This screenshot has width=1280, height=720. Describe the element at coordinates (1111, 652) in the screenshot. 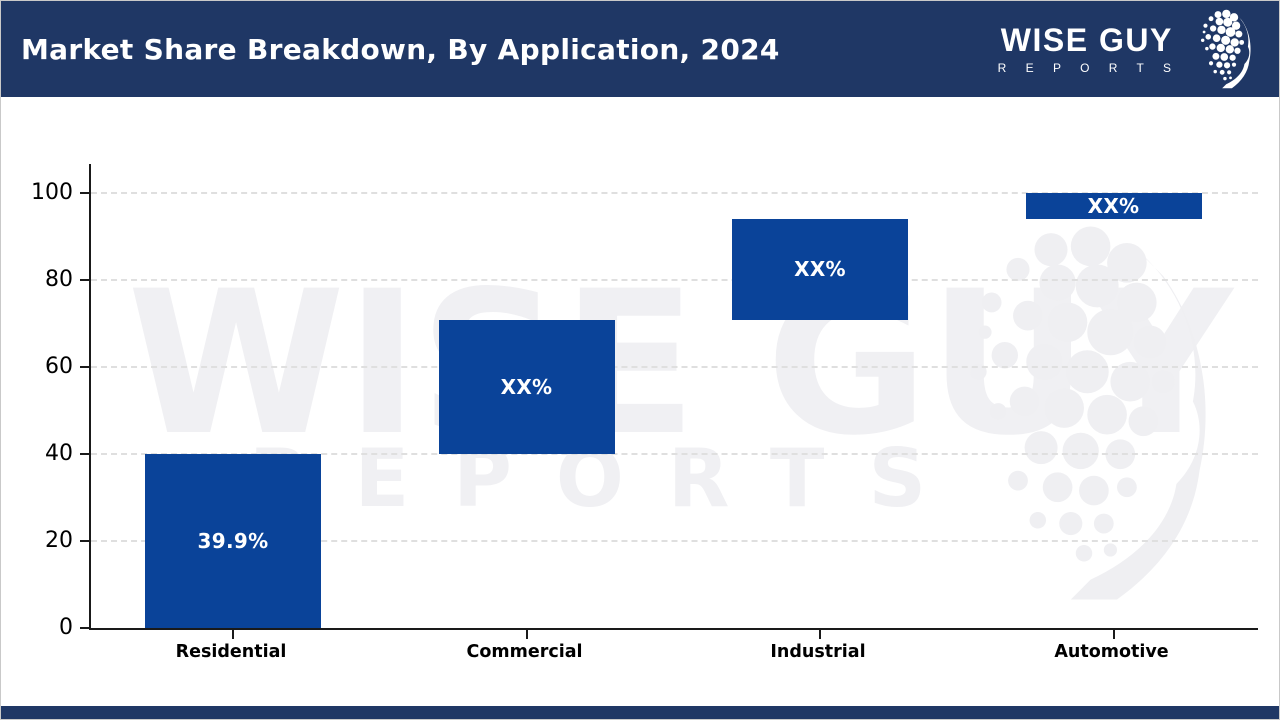

I see `x-tick-label: Automotive` at that location.